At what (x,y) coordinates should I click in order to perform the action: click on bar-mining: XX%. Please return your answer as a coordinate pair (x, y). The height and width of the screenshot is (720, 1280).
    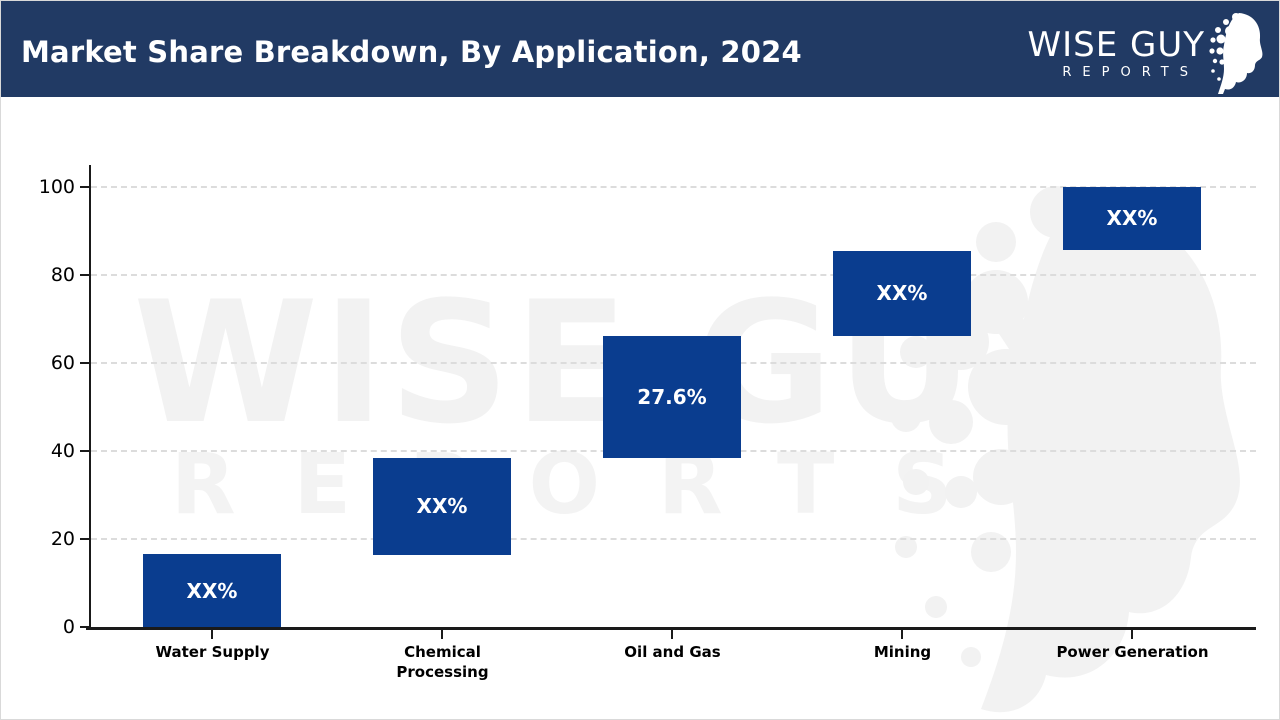
    Looking at the image, I should click on (902, 293).